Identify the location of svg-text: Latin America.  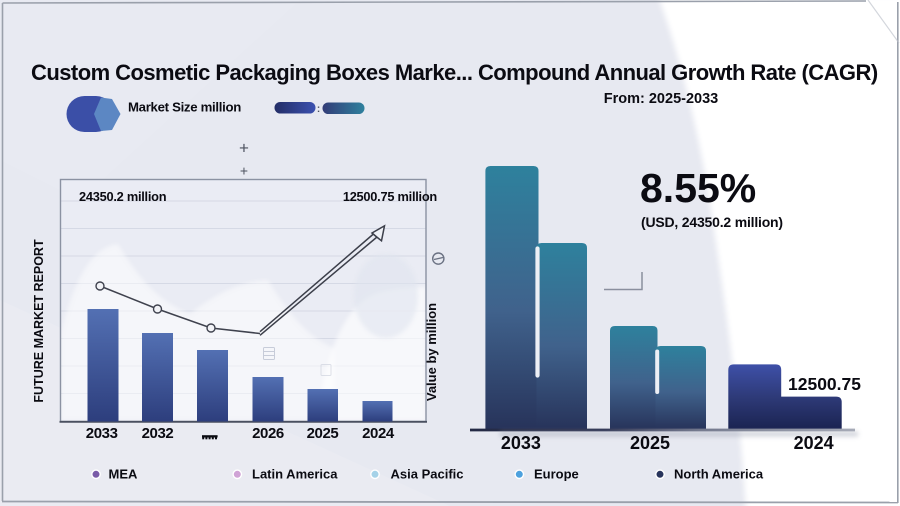
(295, 474).